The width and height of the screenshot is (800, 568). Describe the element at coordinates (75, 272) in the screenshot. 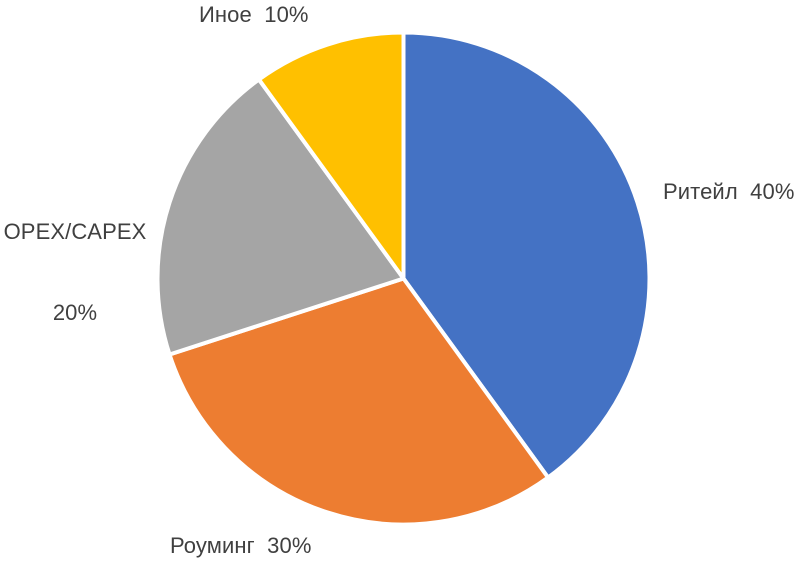

I see `pie-label-opex-capex: OPEX/CAPEX 20%` at that location.